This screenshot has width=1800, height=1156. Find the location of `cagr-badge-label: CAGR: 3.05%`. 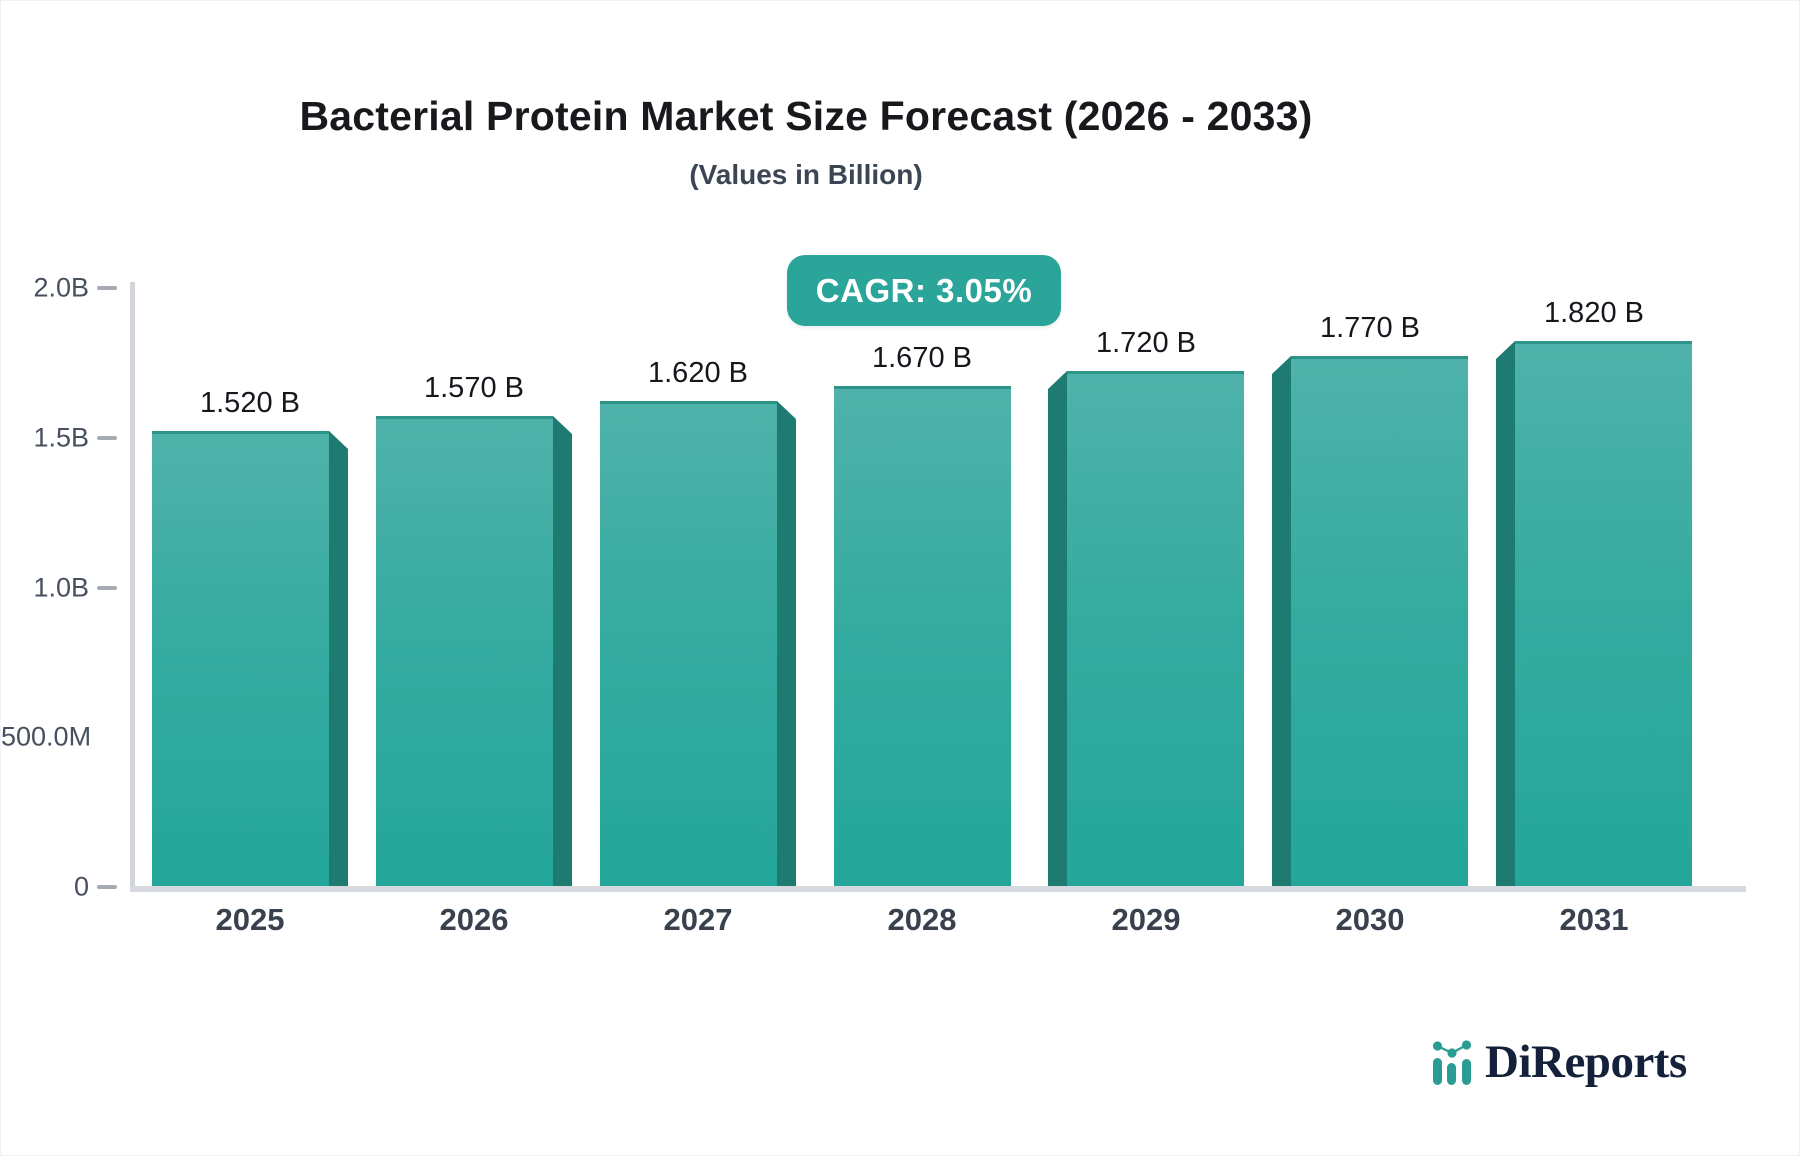

cagr-badge-label: CAGR: 3.05% is located at coordinates (924, 290).